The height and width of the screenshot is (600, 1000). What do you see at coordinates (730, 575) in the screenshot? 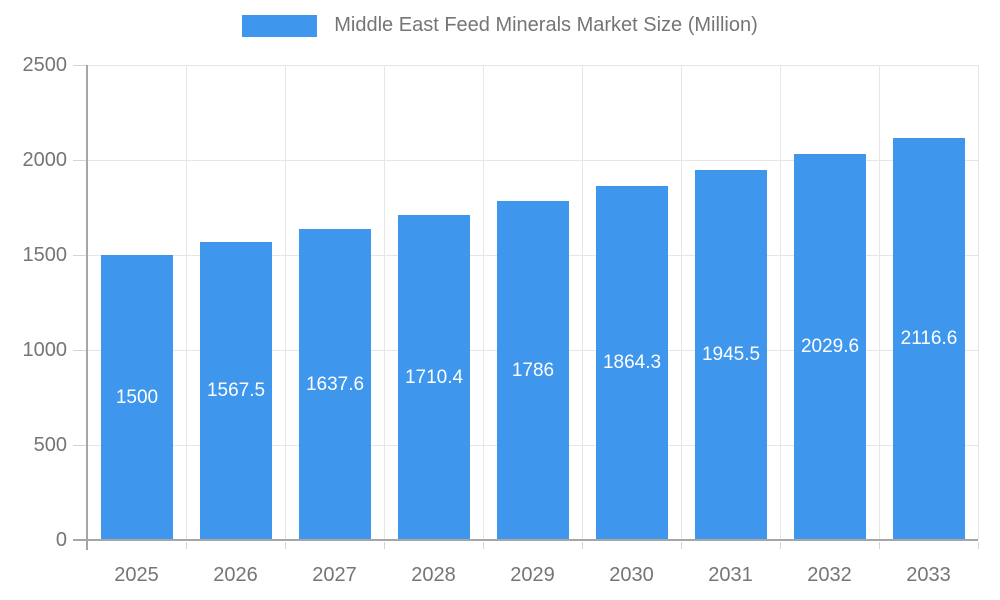
I see `x-axis-label: 2031` at bounding box center [730, 575].